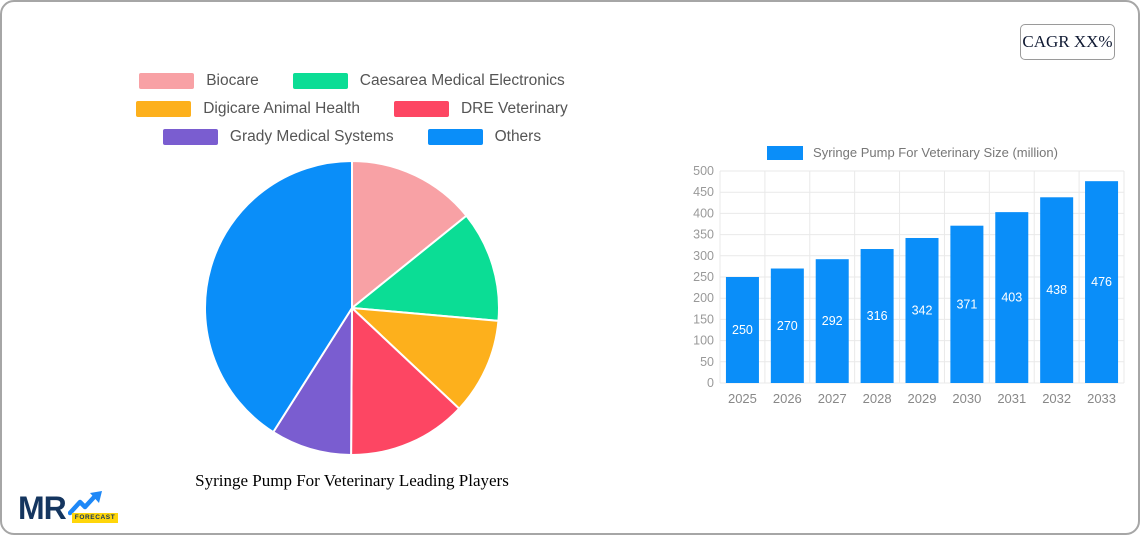  I want to click on pie-legend-item: Grady Medical Systems, so click(278, 137).